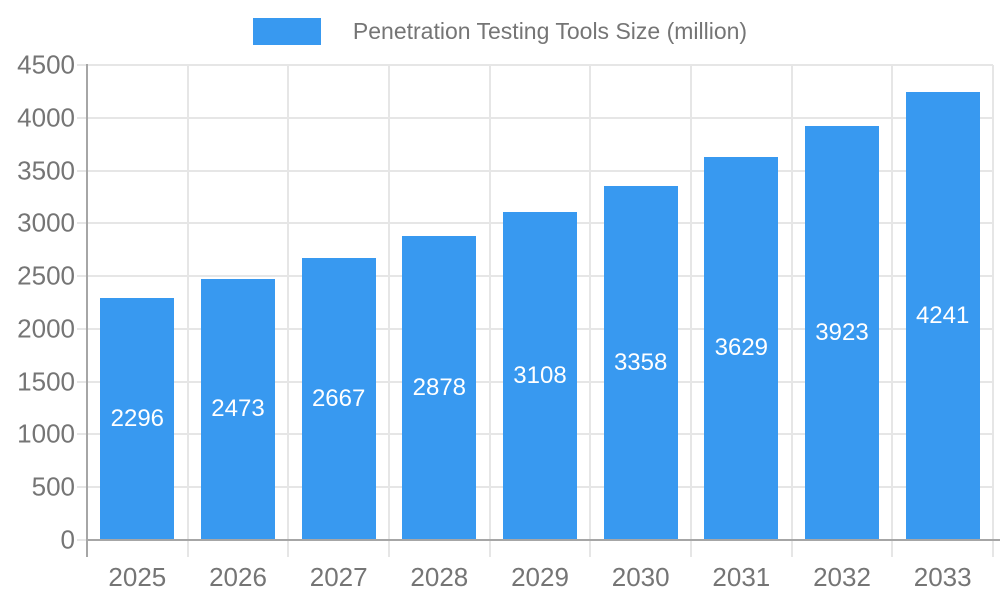 The height and width of the screenshot is (600, 1000). I want to click on chart-legend: Penetration Testing Tools Size (million), so click(500, 31).